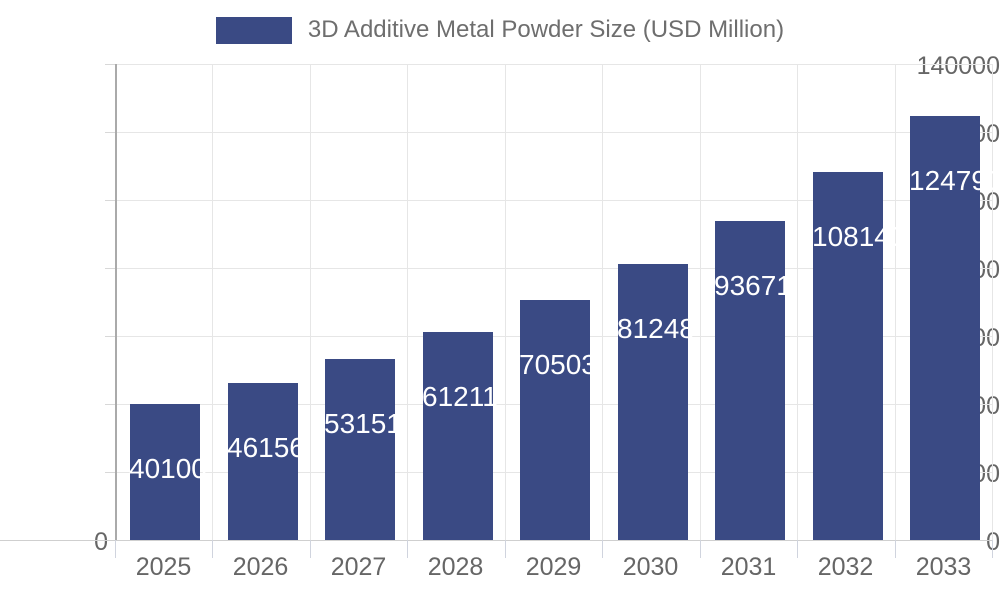 The height and width of the screenshot is (600, 1000). I want to click on bar-value-label-2026: 46156, so click(266, 447).